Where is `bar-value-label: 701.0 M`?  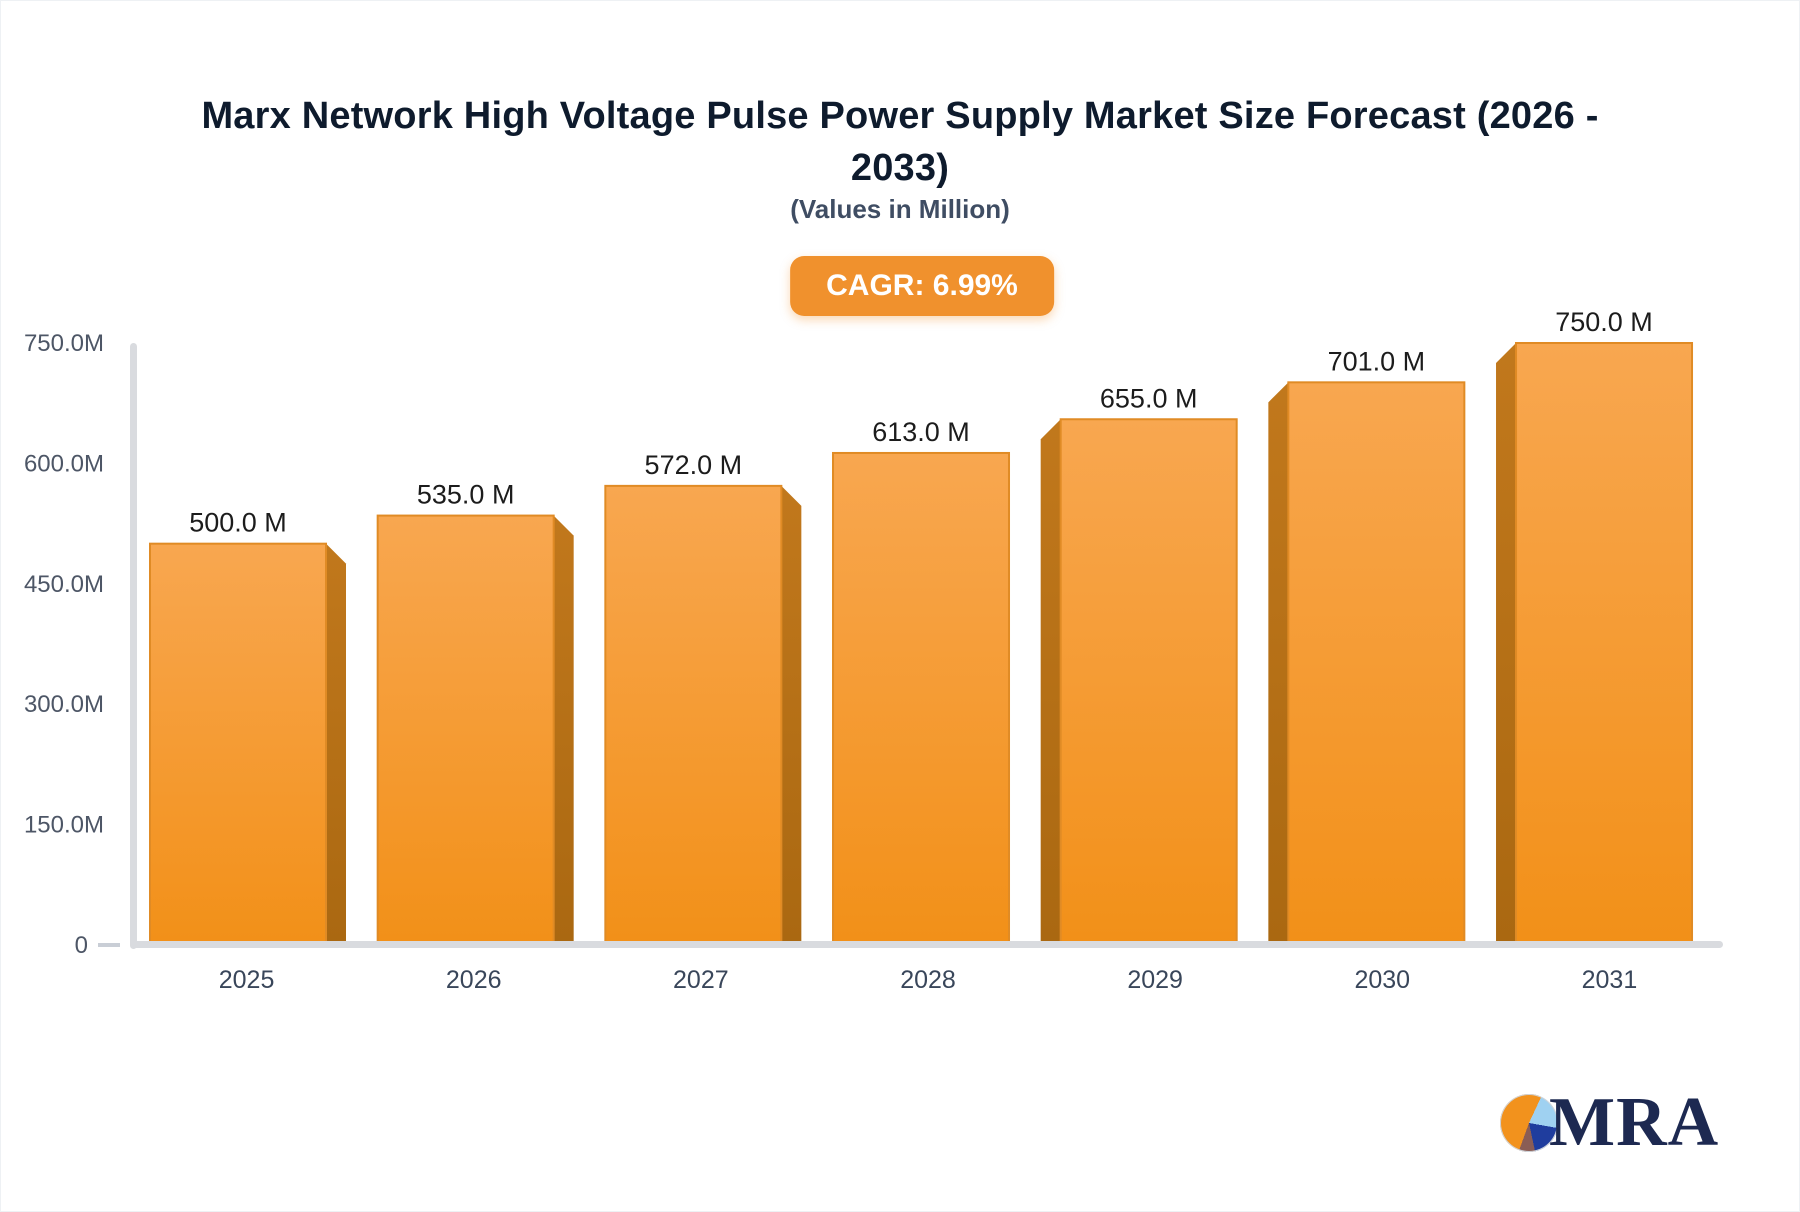
bar-value-label: 701.0 M is located at coordinates (1377, 361).